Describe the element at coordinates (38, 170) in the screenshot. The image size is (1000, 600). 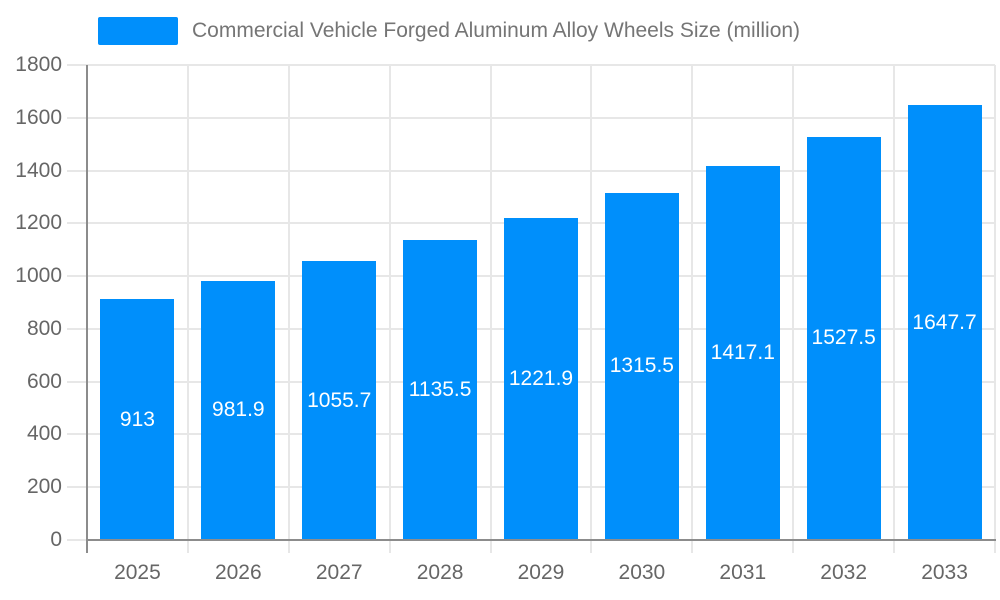
I see `y-axis-tick-label: 1400` at that location.